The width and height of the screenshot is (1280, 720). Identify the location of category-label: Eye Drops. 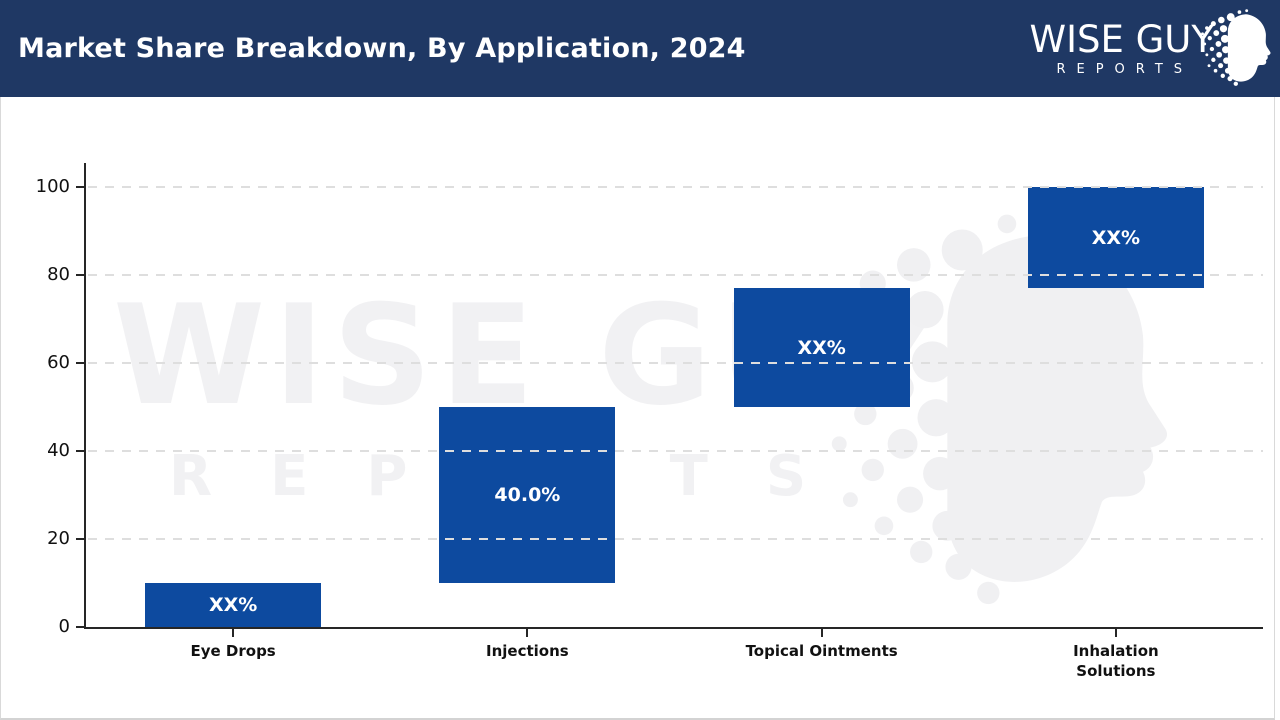
(233, 651).